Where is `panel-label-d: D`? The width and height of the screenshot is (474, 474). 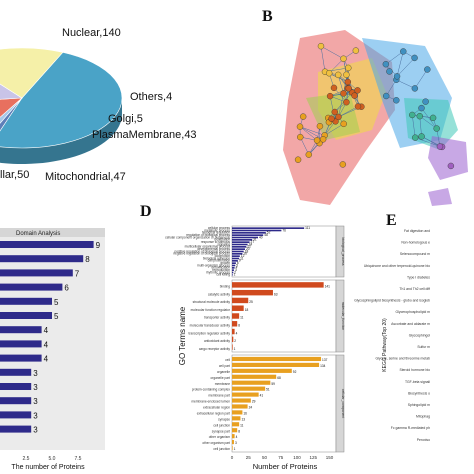 panel-label-d: D is located at coordinates (146, 211).